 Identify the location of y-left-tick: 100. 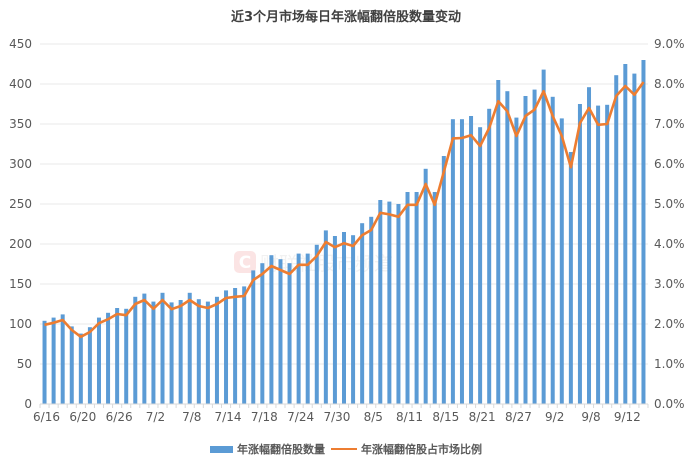
(20, 324).